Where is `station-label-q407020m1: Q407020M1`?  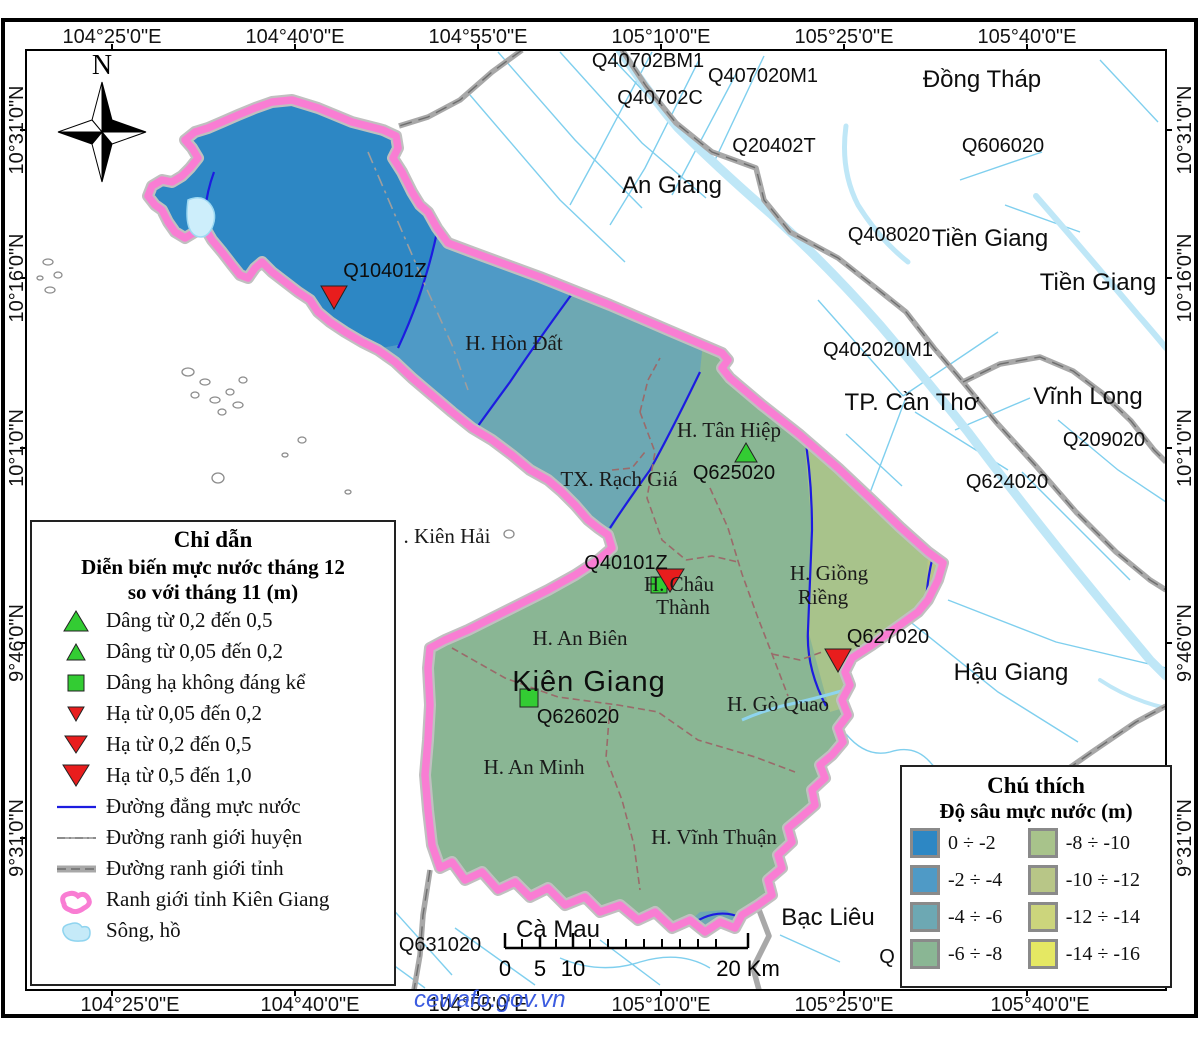 station-label-q407020m1: Q407020M1 is located at coordinates (763, 76).